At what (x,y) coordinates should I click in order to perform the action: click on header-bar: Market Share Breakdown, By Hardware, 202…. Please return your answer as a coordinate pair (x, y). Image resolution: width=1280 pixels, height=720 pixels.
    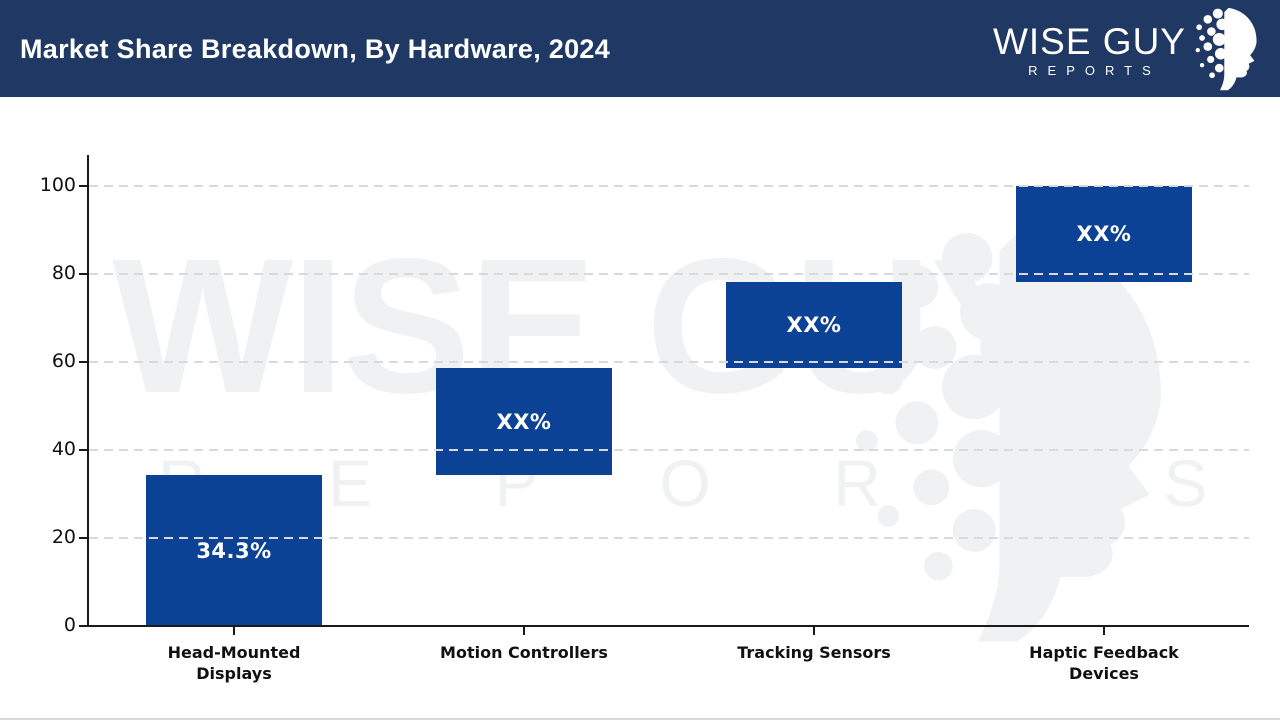
    Looking at the image, I should click on (640, 48).